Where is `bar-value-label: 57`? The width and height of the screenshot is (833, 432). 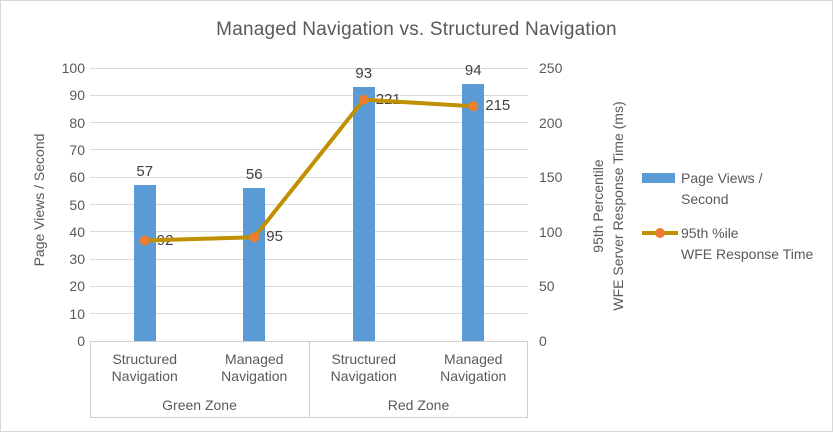
bar-value-label: 57 is located at coordinates (145, 172).